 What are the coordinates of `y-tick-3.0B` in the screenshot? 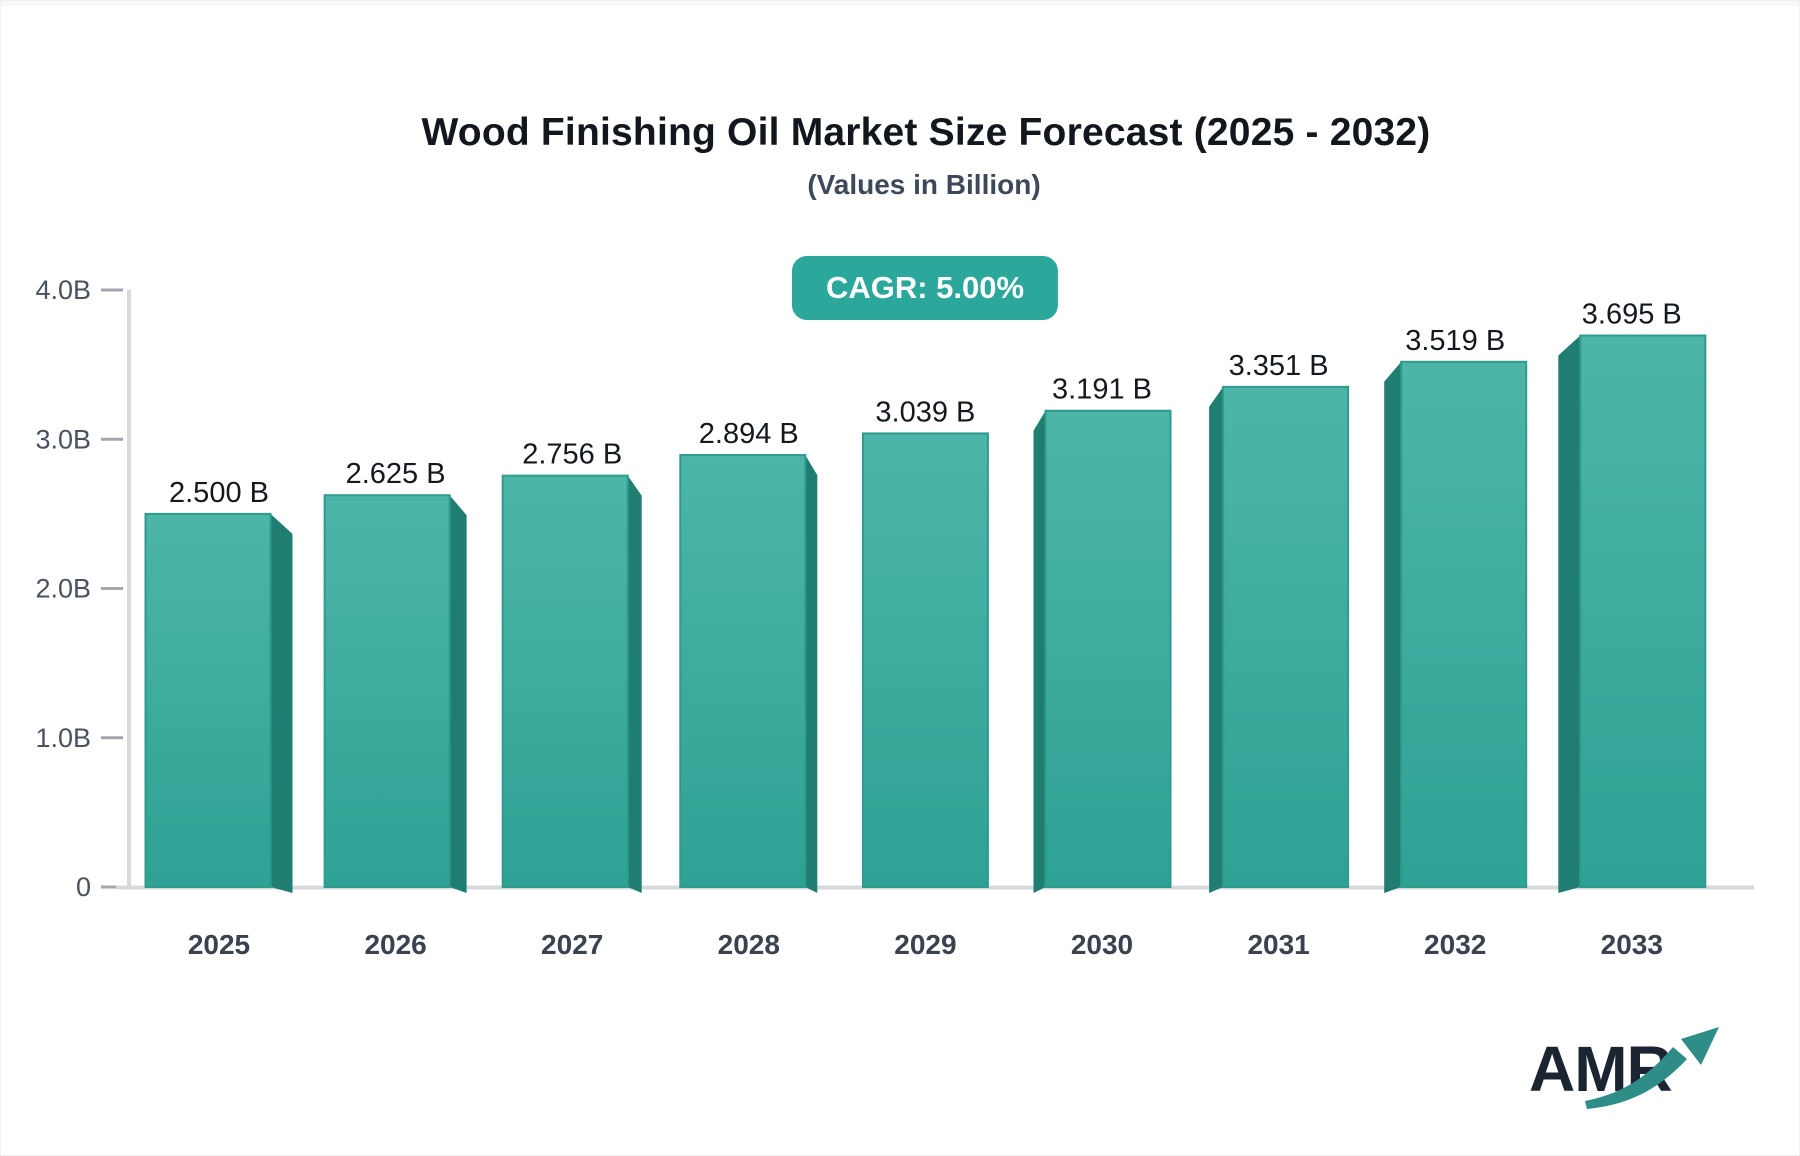 It's located at (112, 439).